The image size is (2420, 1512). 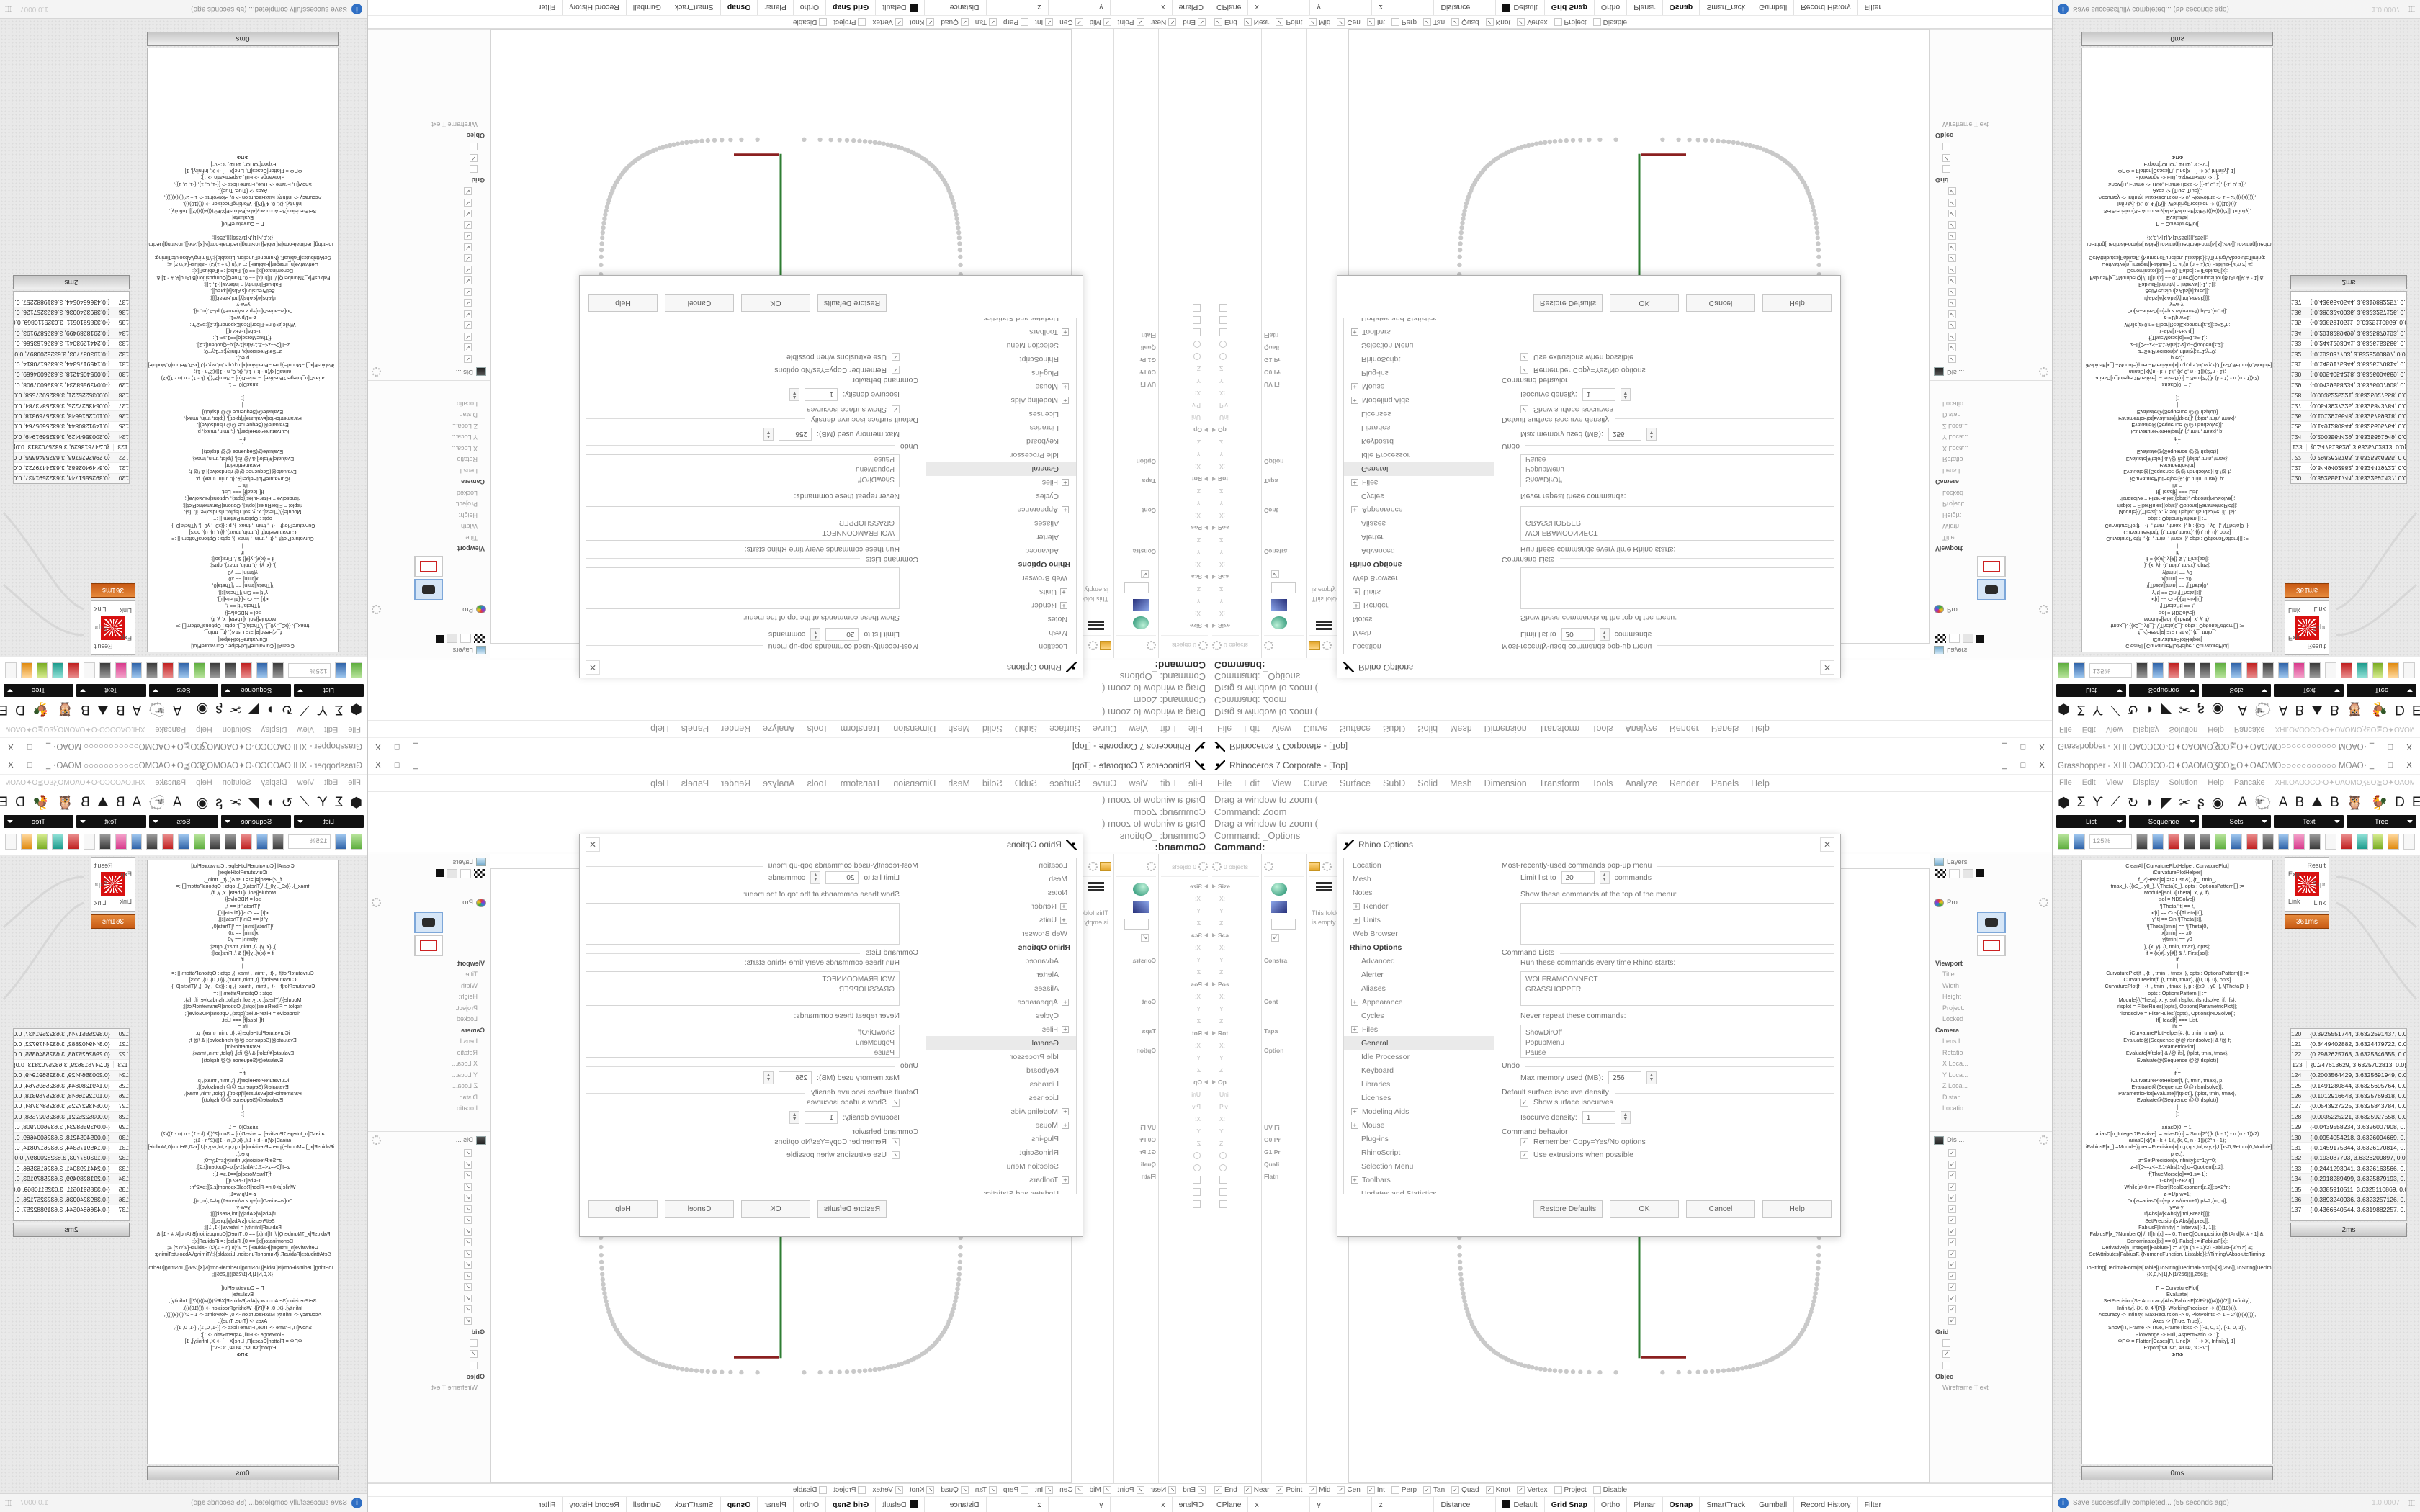 I want to click on menu-transform: Transform, so click(x=861, y=729).